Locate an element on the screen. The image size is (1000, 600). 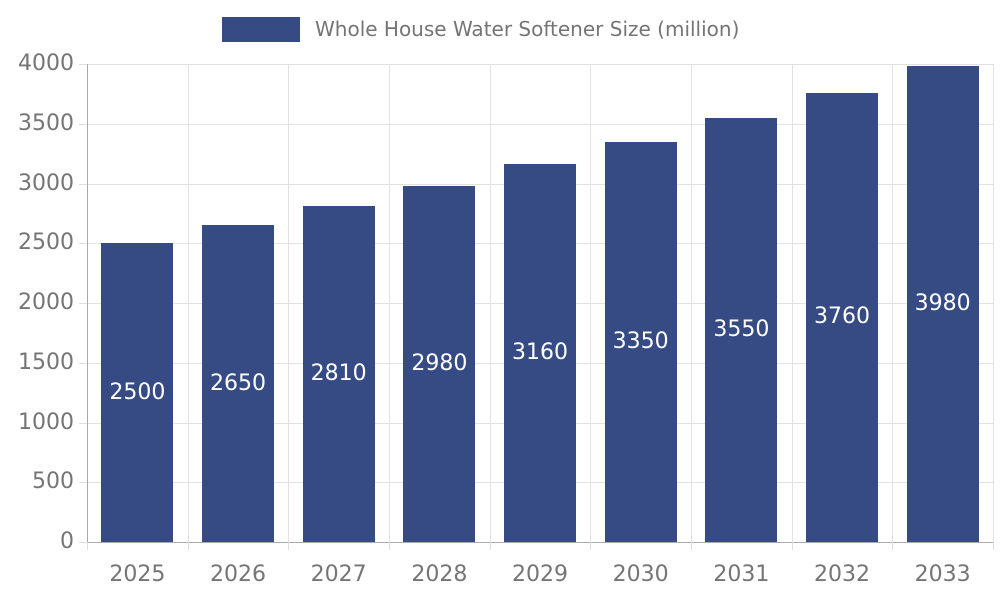
bar: 2810 is located at coordinates (338, 374).